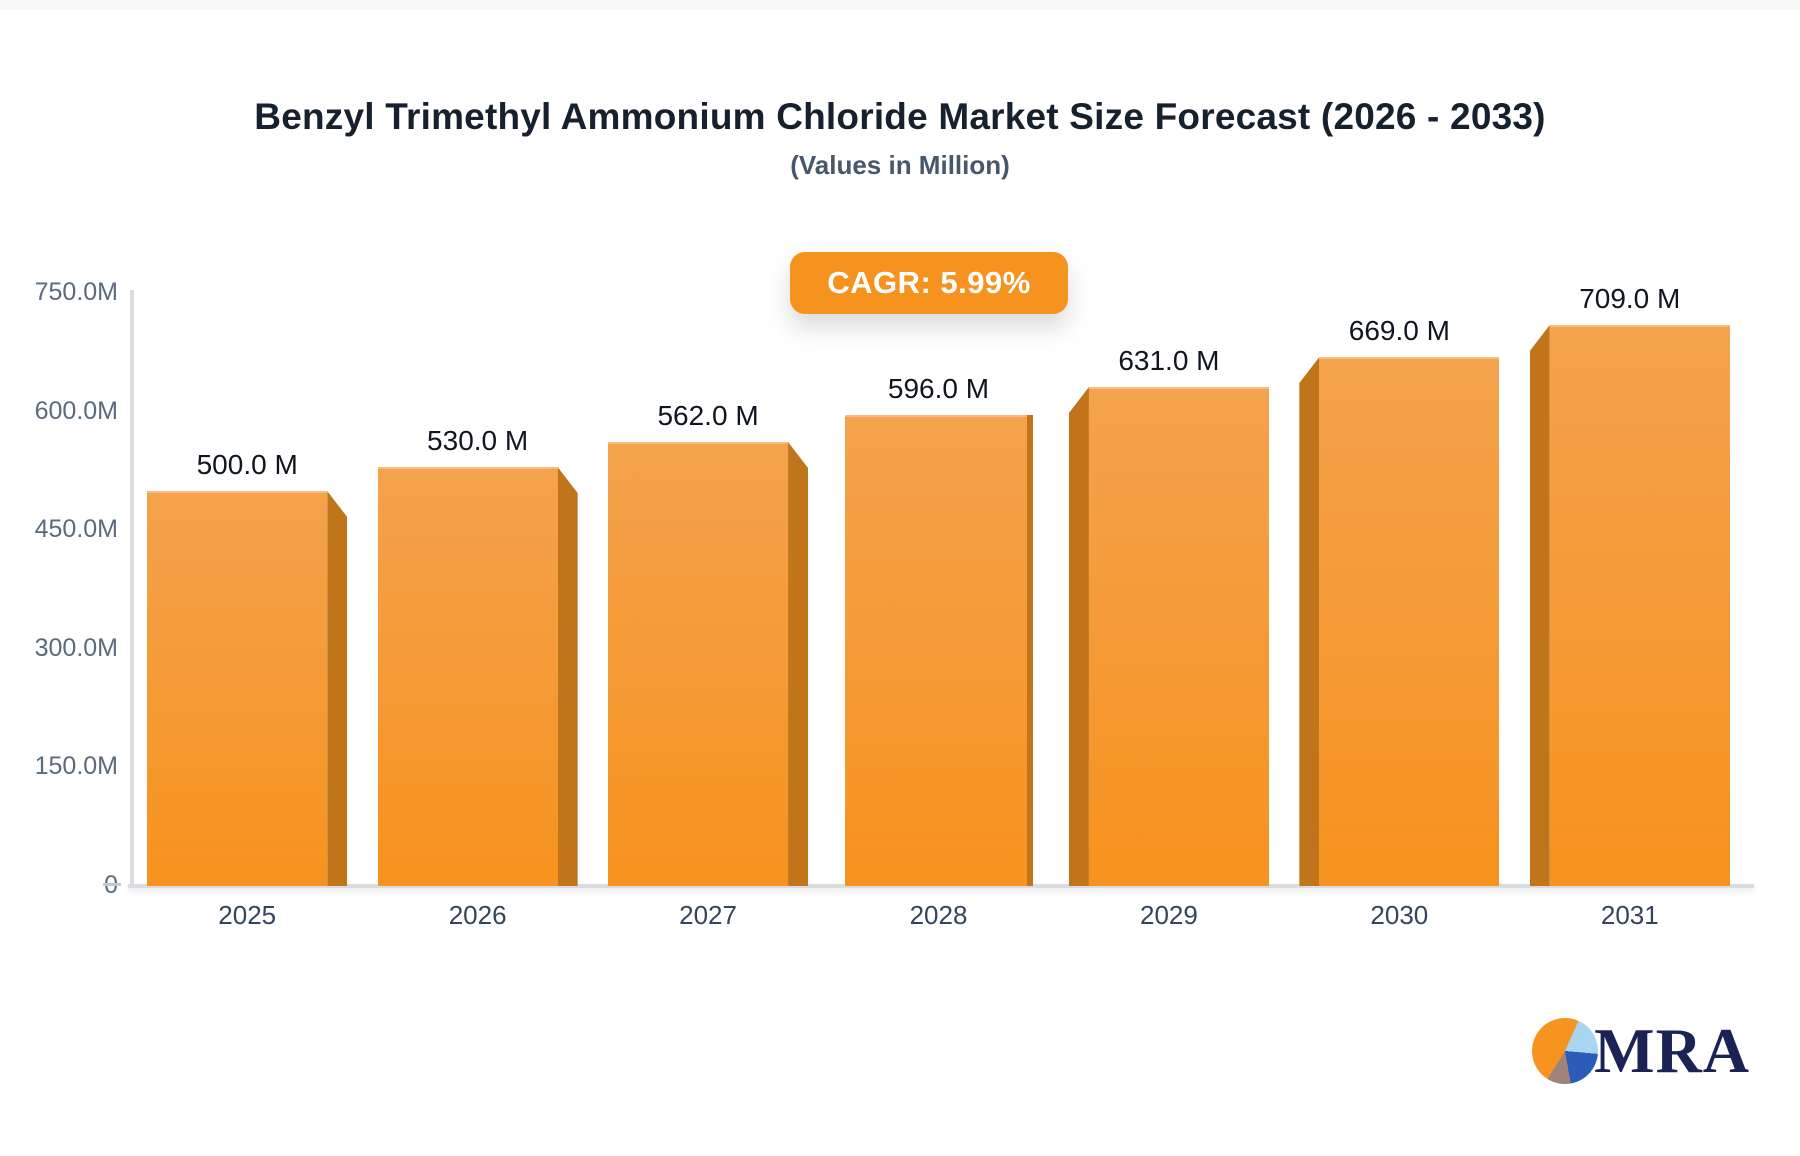 This screenshot has height=1156, width=1800. What do you see at coordinates (62, 885) in the screenshot?
I see `y-tick-label: 0` at bounding box center [62, 885].